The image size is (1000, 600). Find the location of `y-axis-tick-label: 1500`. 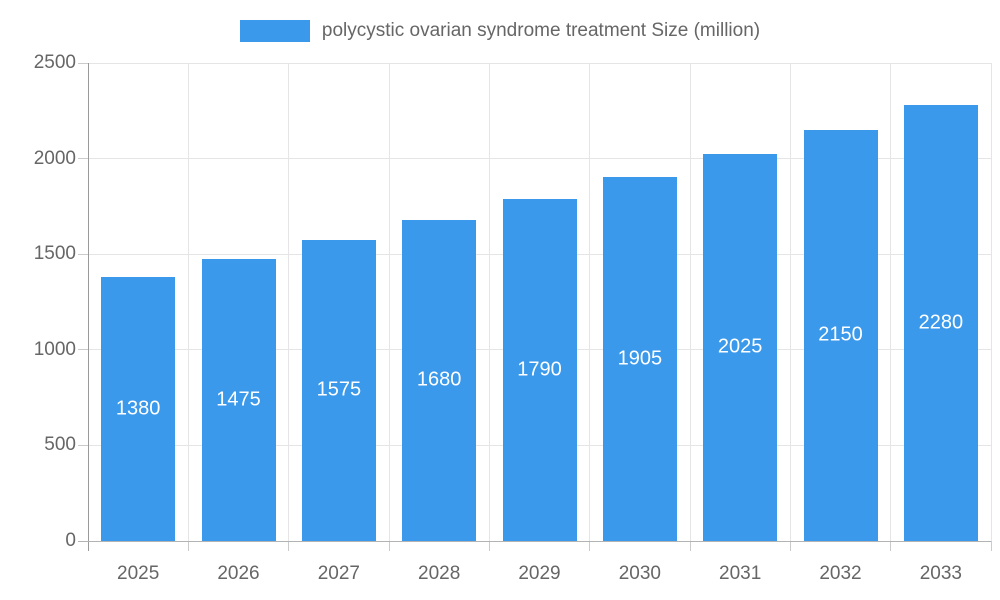

y-axis-tick-label: 1500 is located at coordinates (54, 254).